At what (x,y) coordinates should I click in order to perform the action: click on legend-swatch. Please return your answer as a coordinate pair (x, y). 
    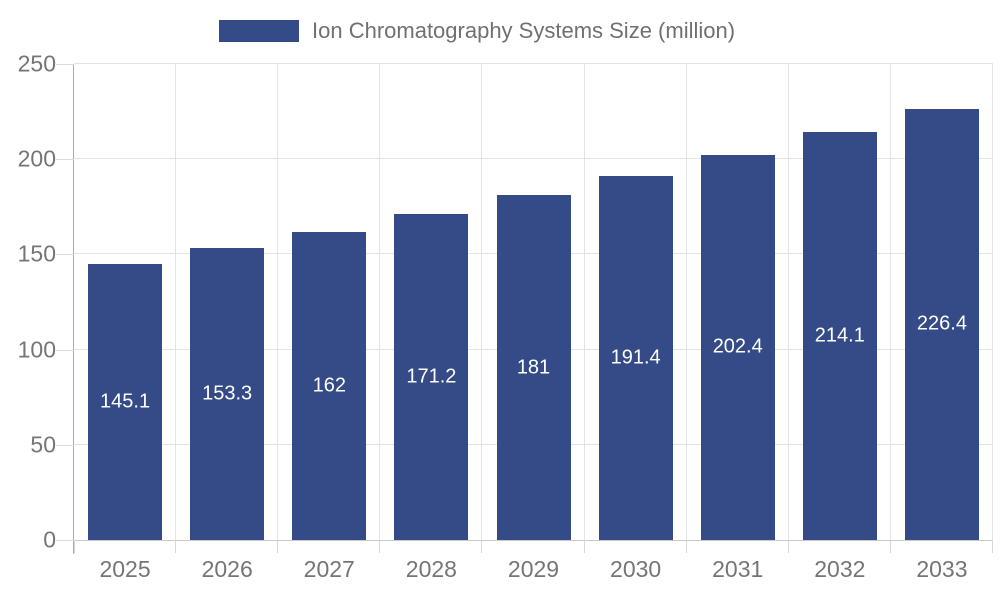
    Looking at the image, I should click on (259, 31).